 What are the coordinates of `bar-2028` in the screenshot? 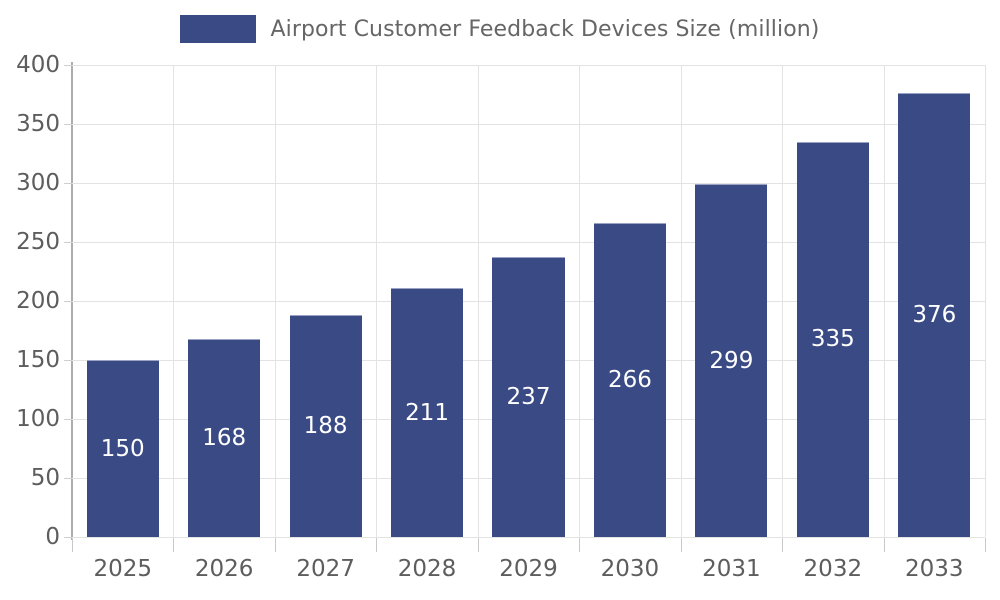 It's located at (427, 412).